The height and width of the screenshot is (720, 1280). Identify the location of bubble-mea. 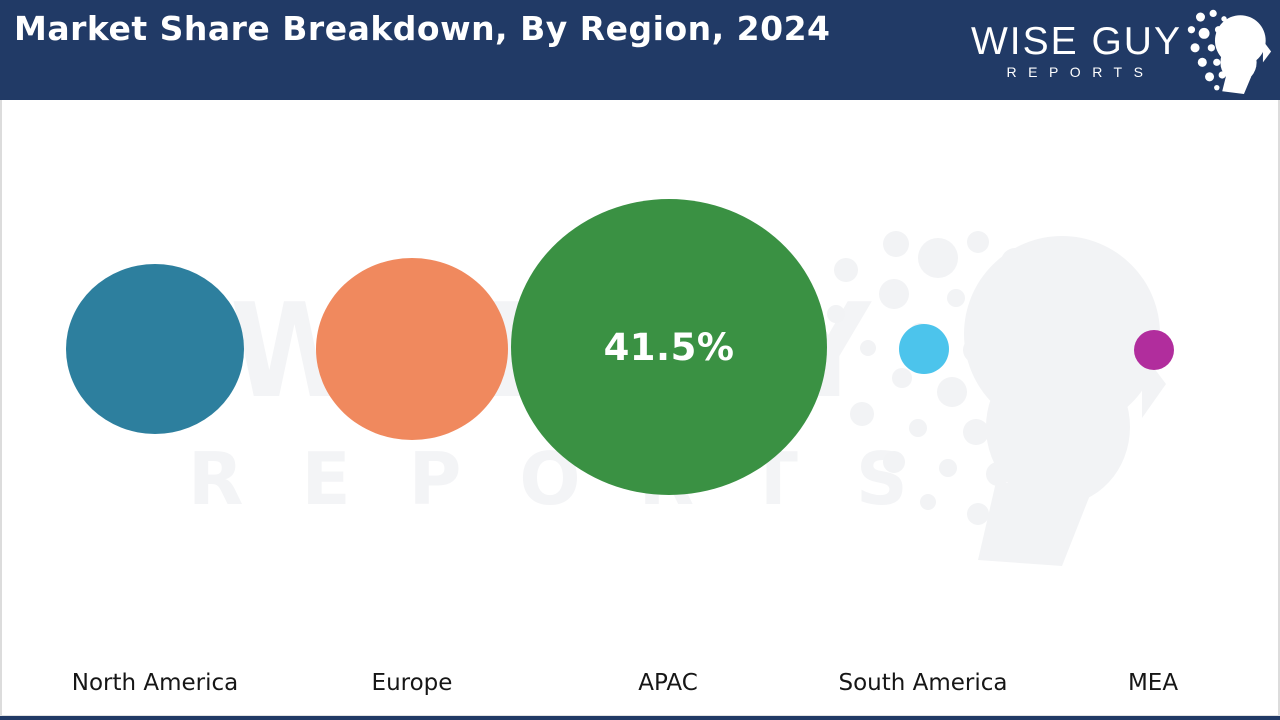
(1154, 350).